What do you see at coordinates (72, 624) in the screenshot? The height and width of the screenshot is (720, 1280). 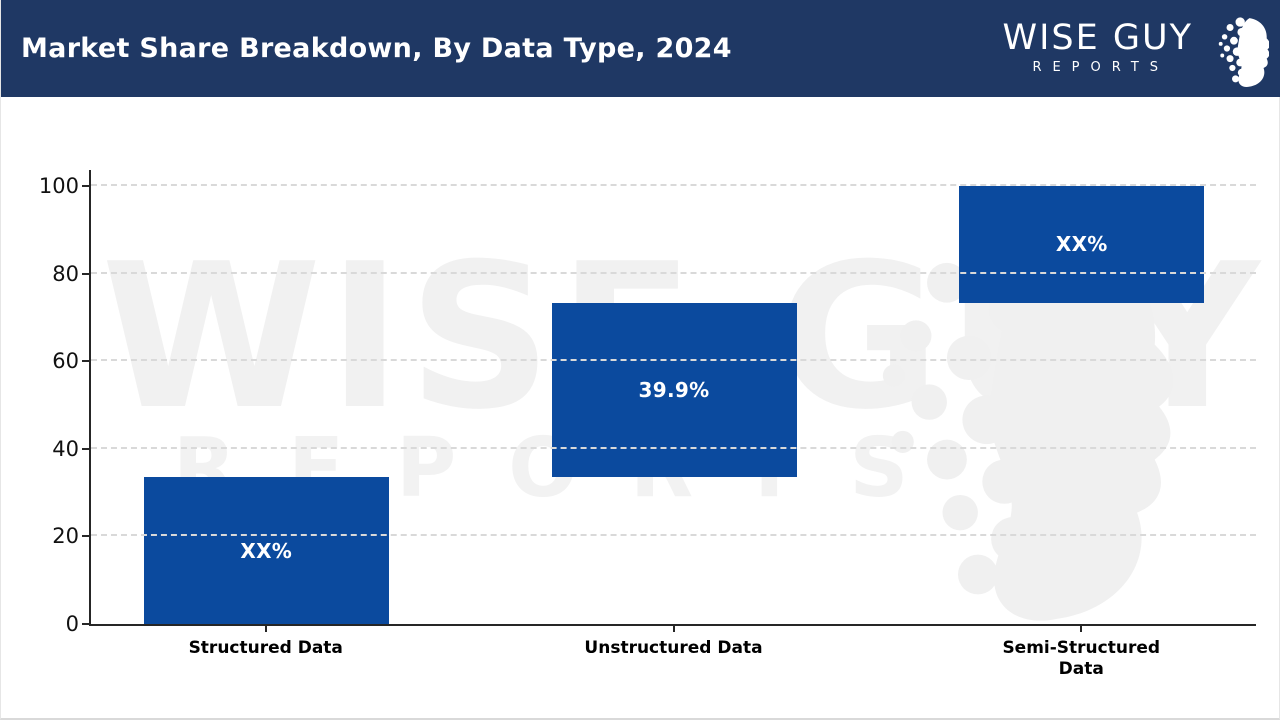 I see `y-axis-tick-label: 0` at bounding box center [72, 624].